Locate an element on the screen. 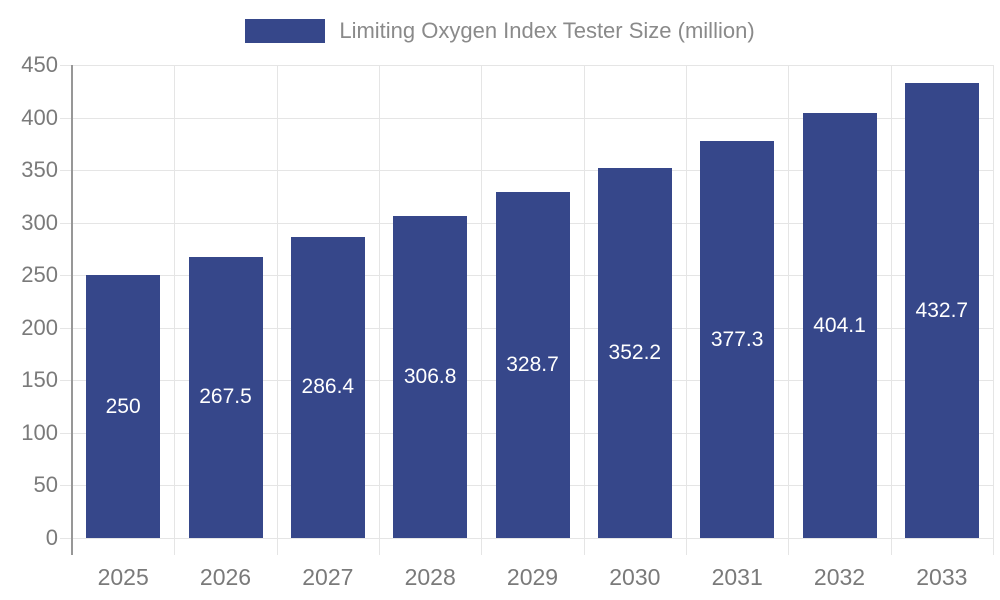 The width and height of the screenshot is (1000, 600). bar-value-label: 377.3 is located at coordinates (737, 339).